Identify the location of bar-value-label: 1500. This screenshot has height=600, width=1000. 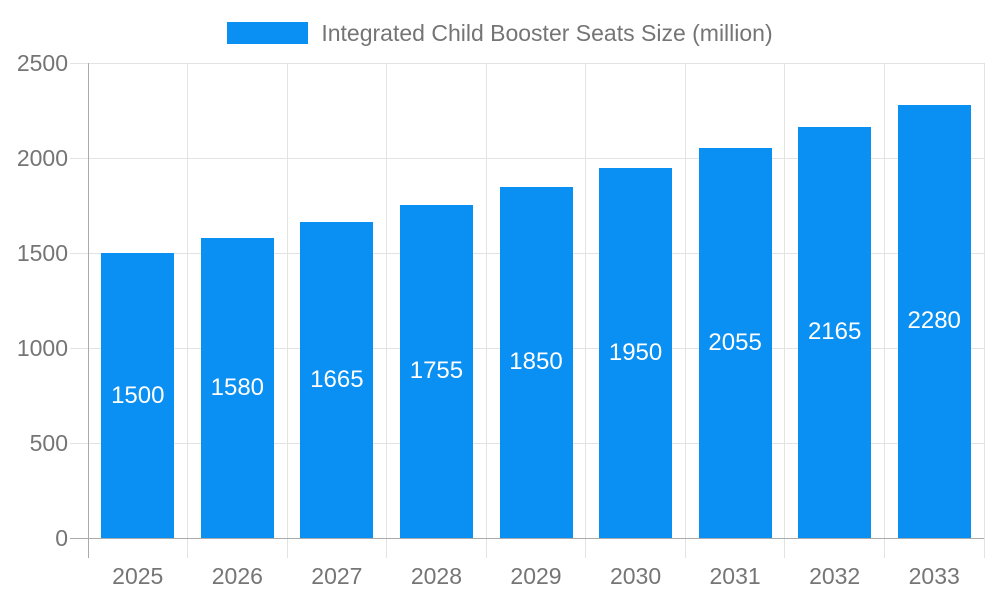
(138, 395).